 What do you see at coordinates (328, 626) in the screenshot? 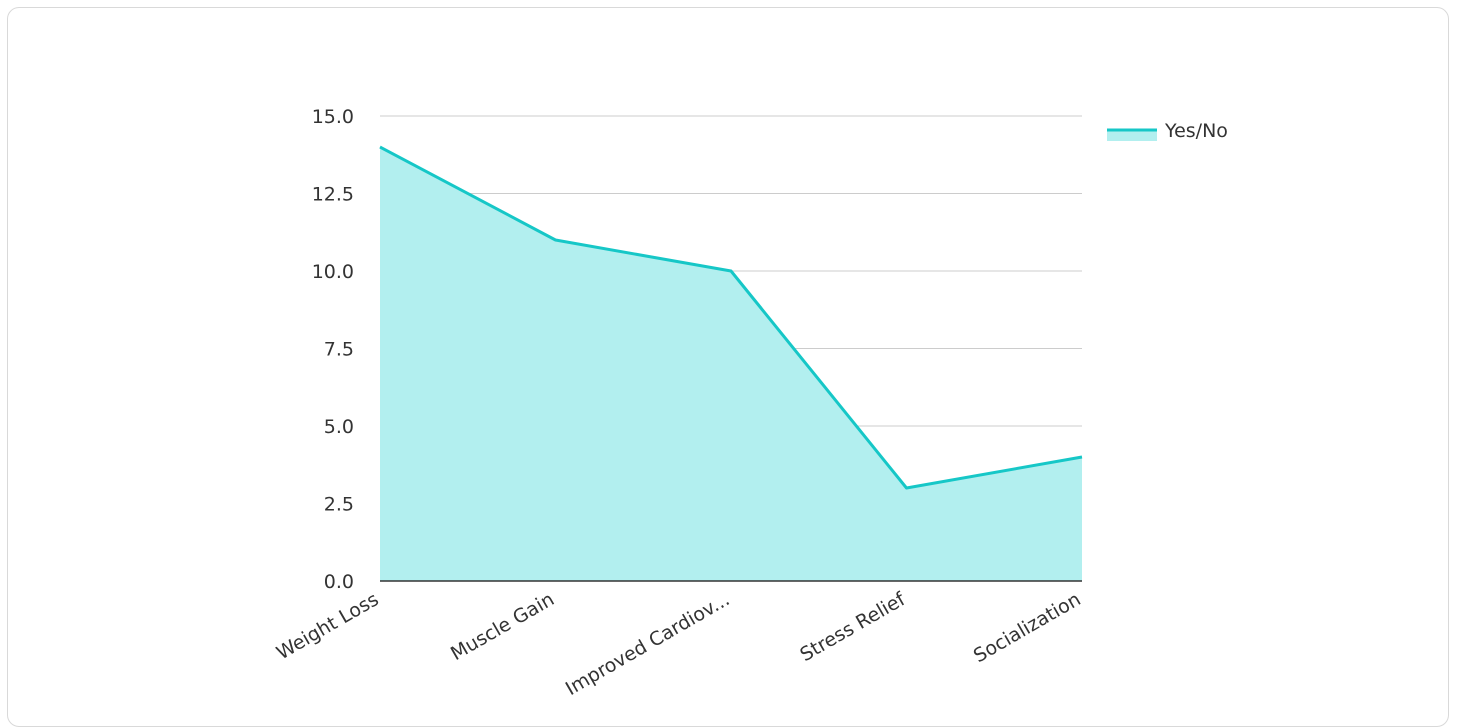
I see `x-tick-label: Weight Loss` at bounding box center [328, 626].